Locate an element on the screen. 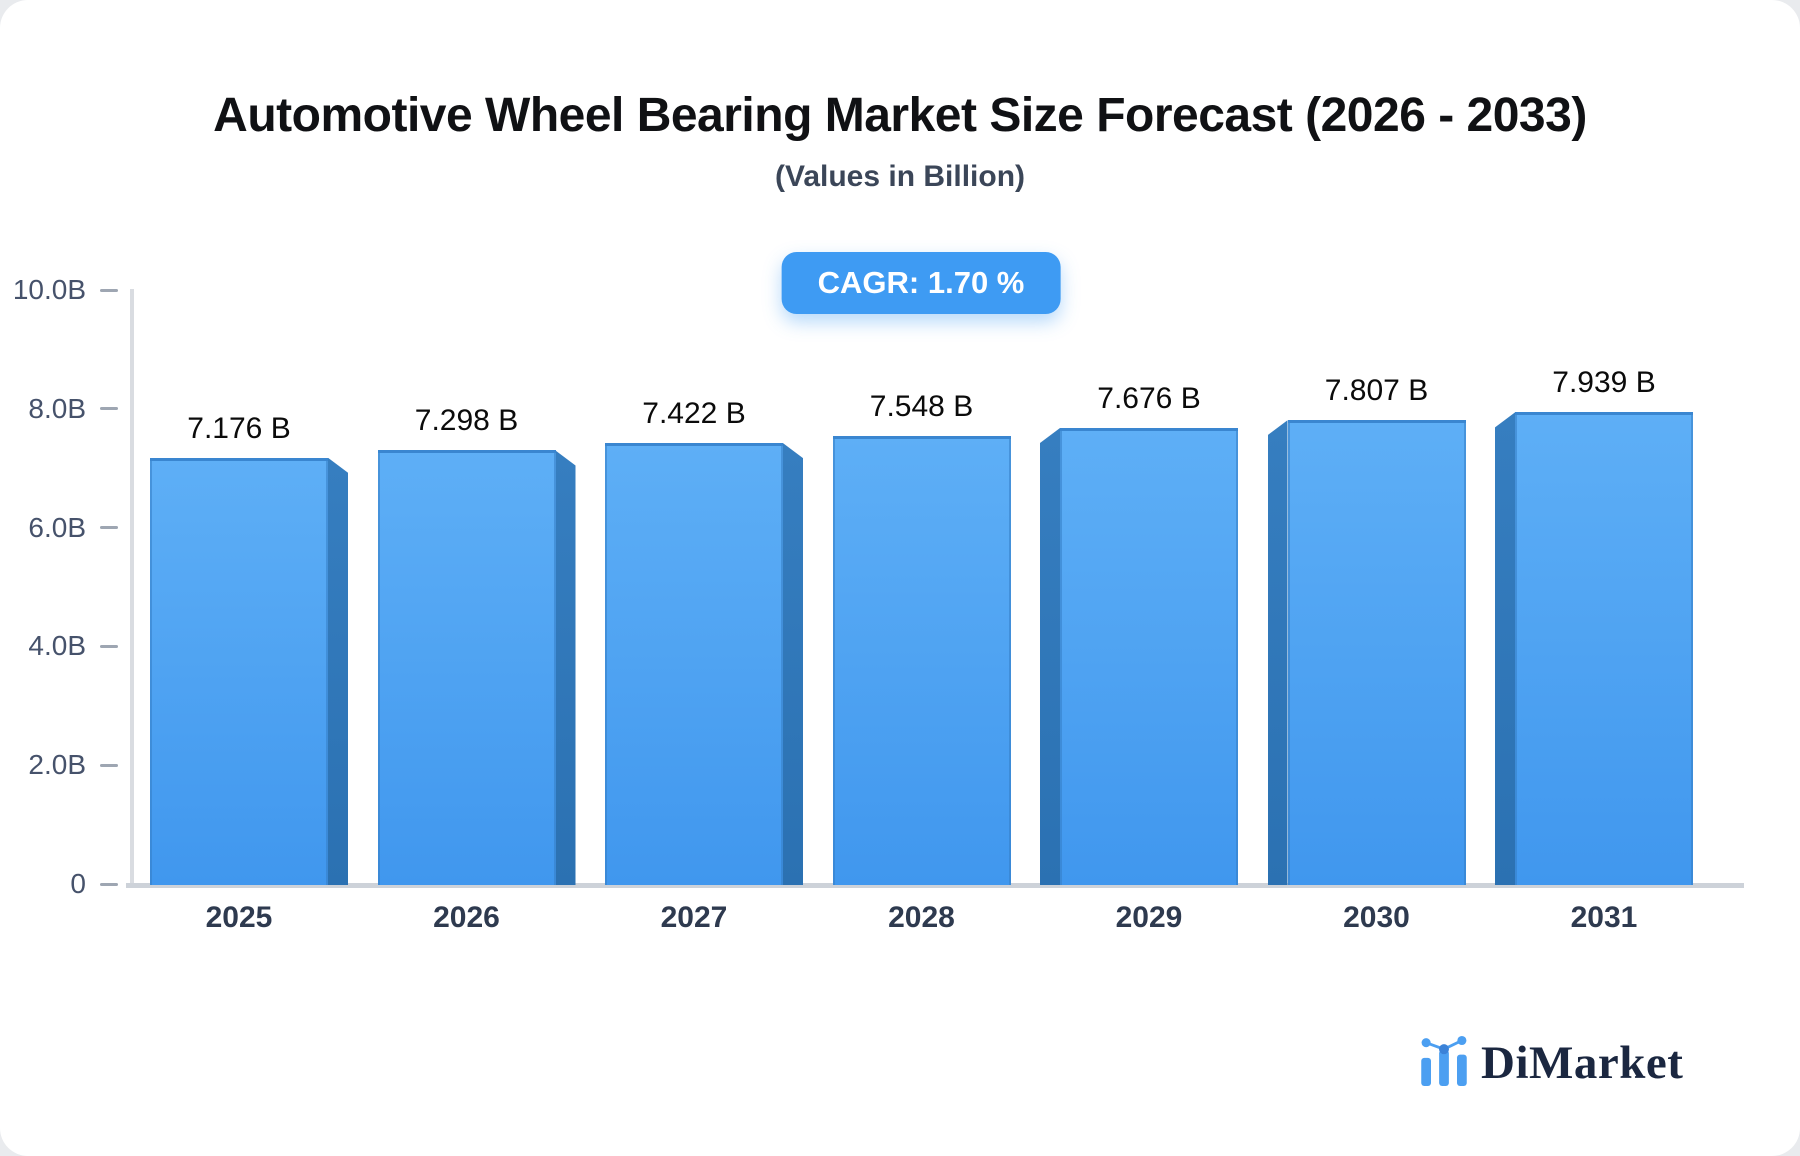 This screenshot has width=1800, height=1156. y-tick-label: 2.0B is located at coordinates (57, 765).